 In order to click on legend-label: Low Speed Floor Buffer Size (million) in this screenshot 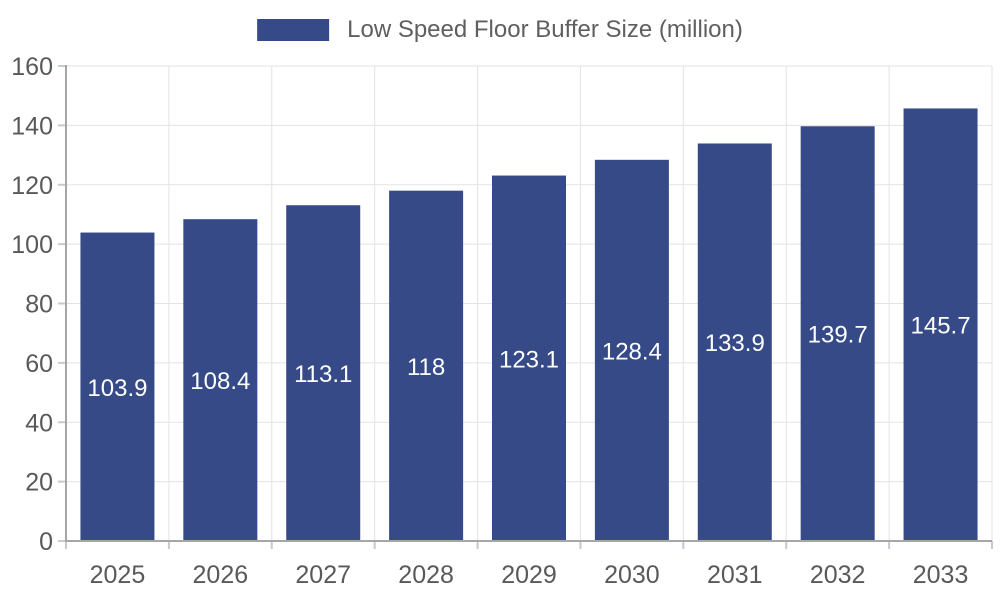, I will do `click(545, 29)`.